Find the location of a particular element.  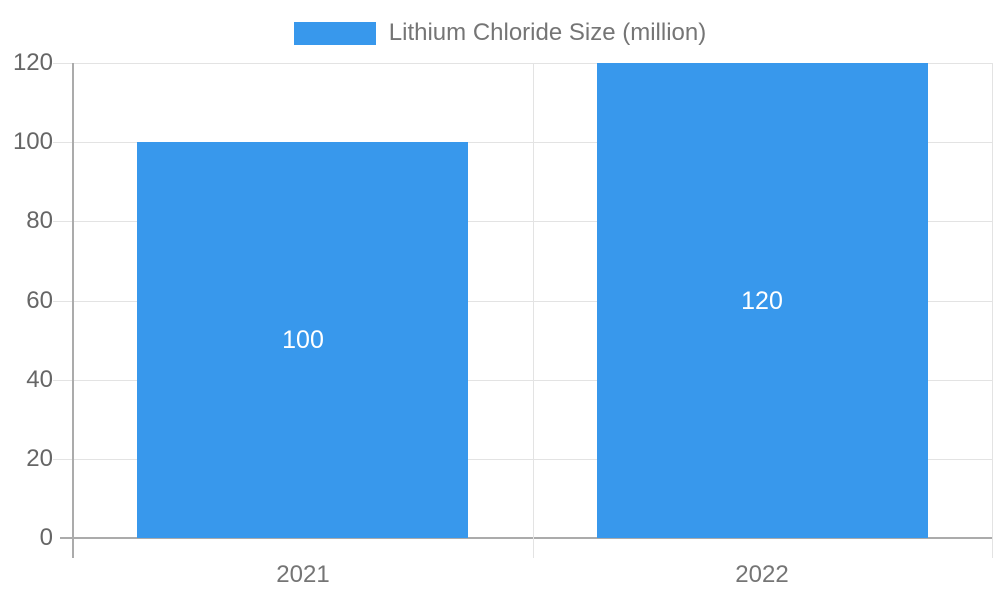

x-axis-line is located at coordinates (526, 538).